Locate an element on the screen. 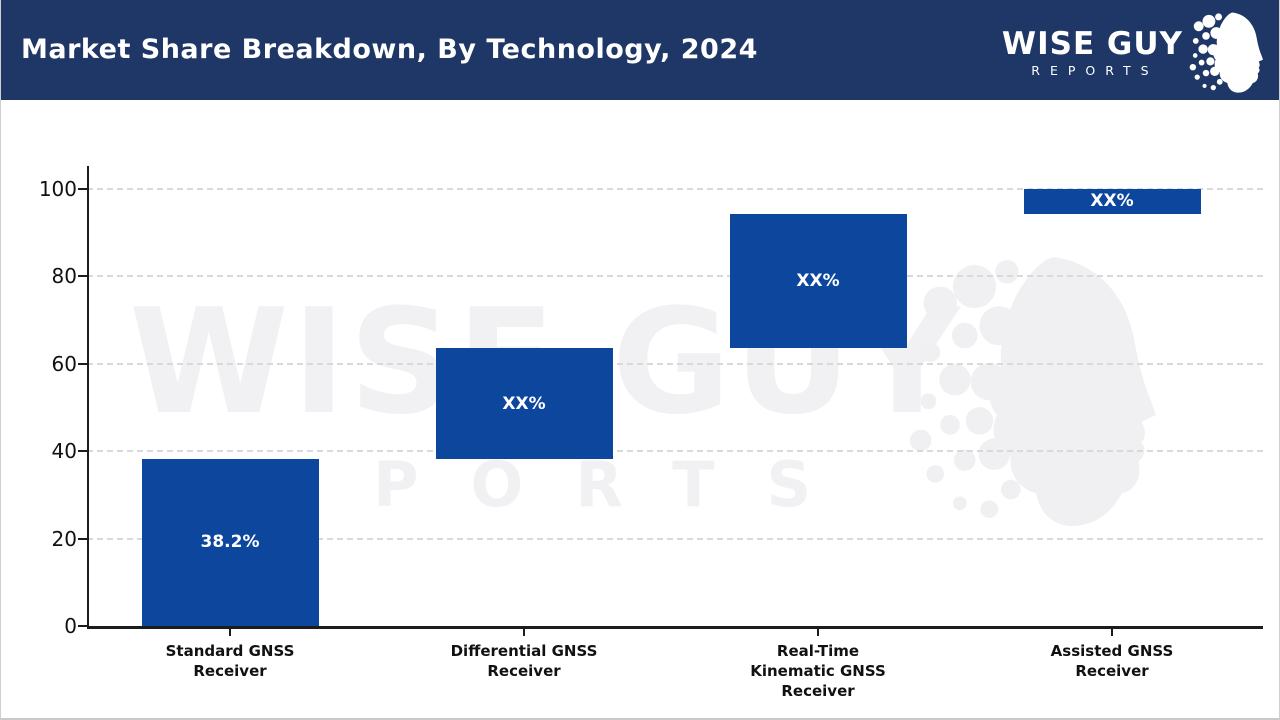 Image resolution: width=1280 pixels, height=720 pixels. category-label: Standard GNSS Receiver is located at coordinates (230, 661).